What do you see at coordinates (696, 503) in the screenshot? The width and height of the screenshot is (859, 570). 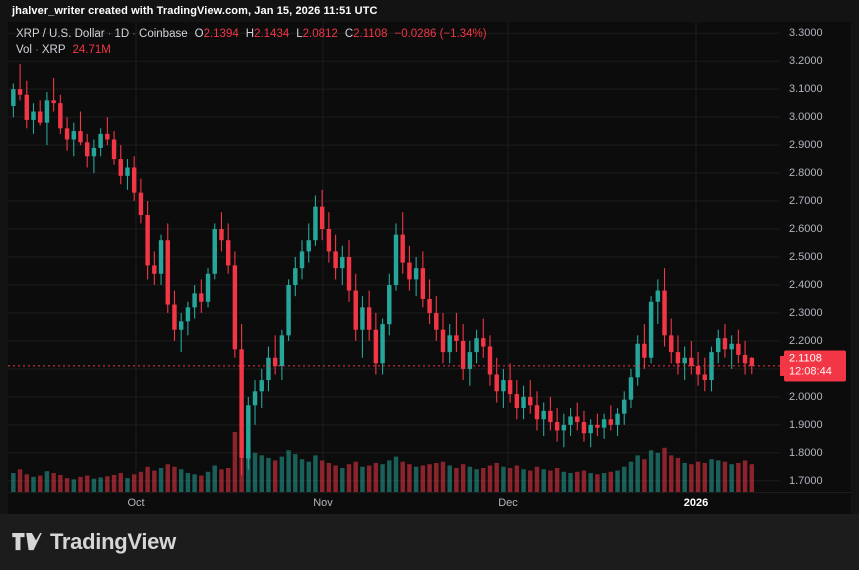 I see `time-tick: 2026` at bounding box center [696, 503].